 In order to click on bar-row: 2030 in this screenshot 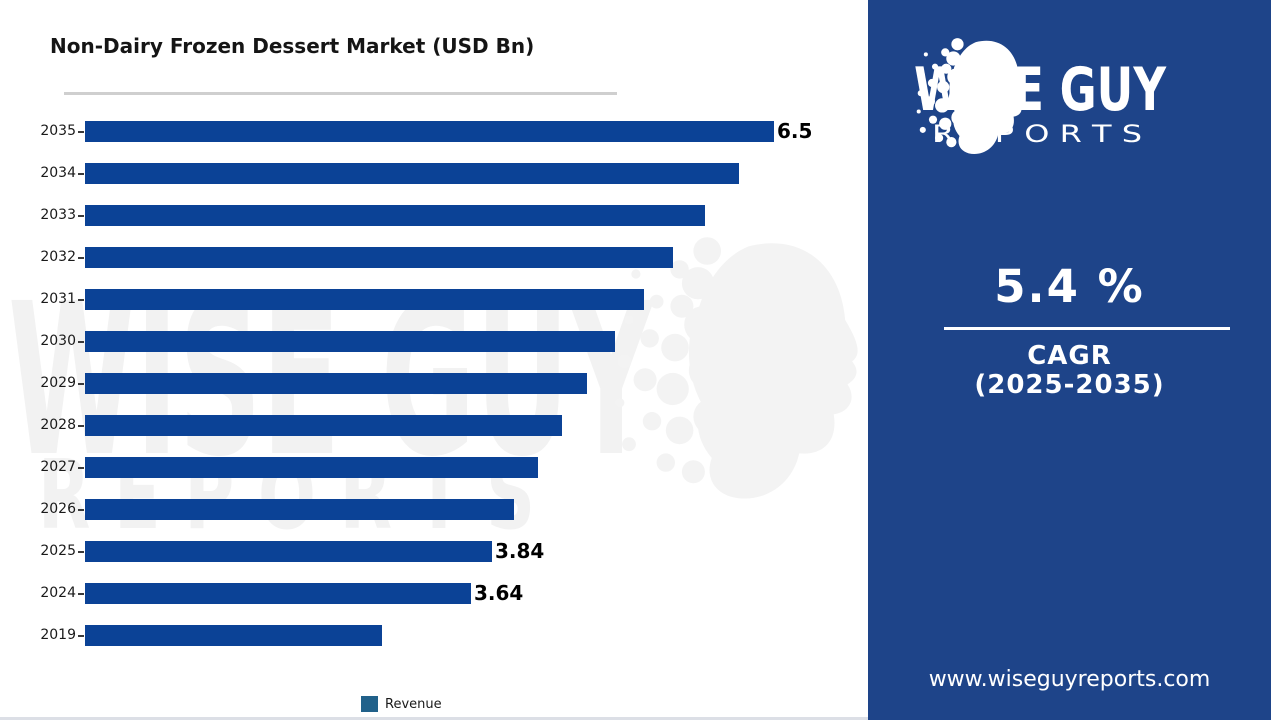, I will do `click(307, 341)`.